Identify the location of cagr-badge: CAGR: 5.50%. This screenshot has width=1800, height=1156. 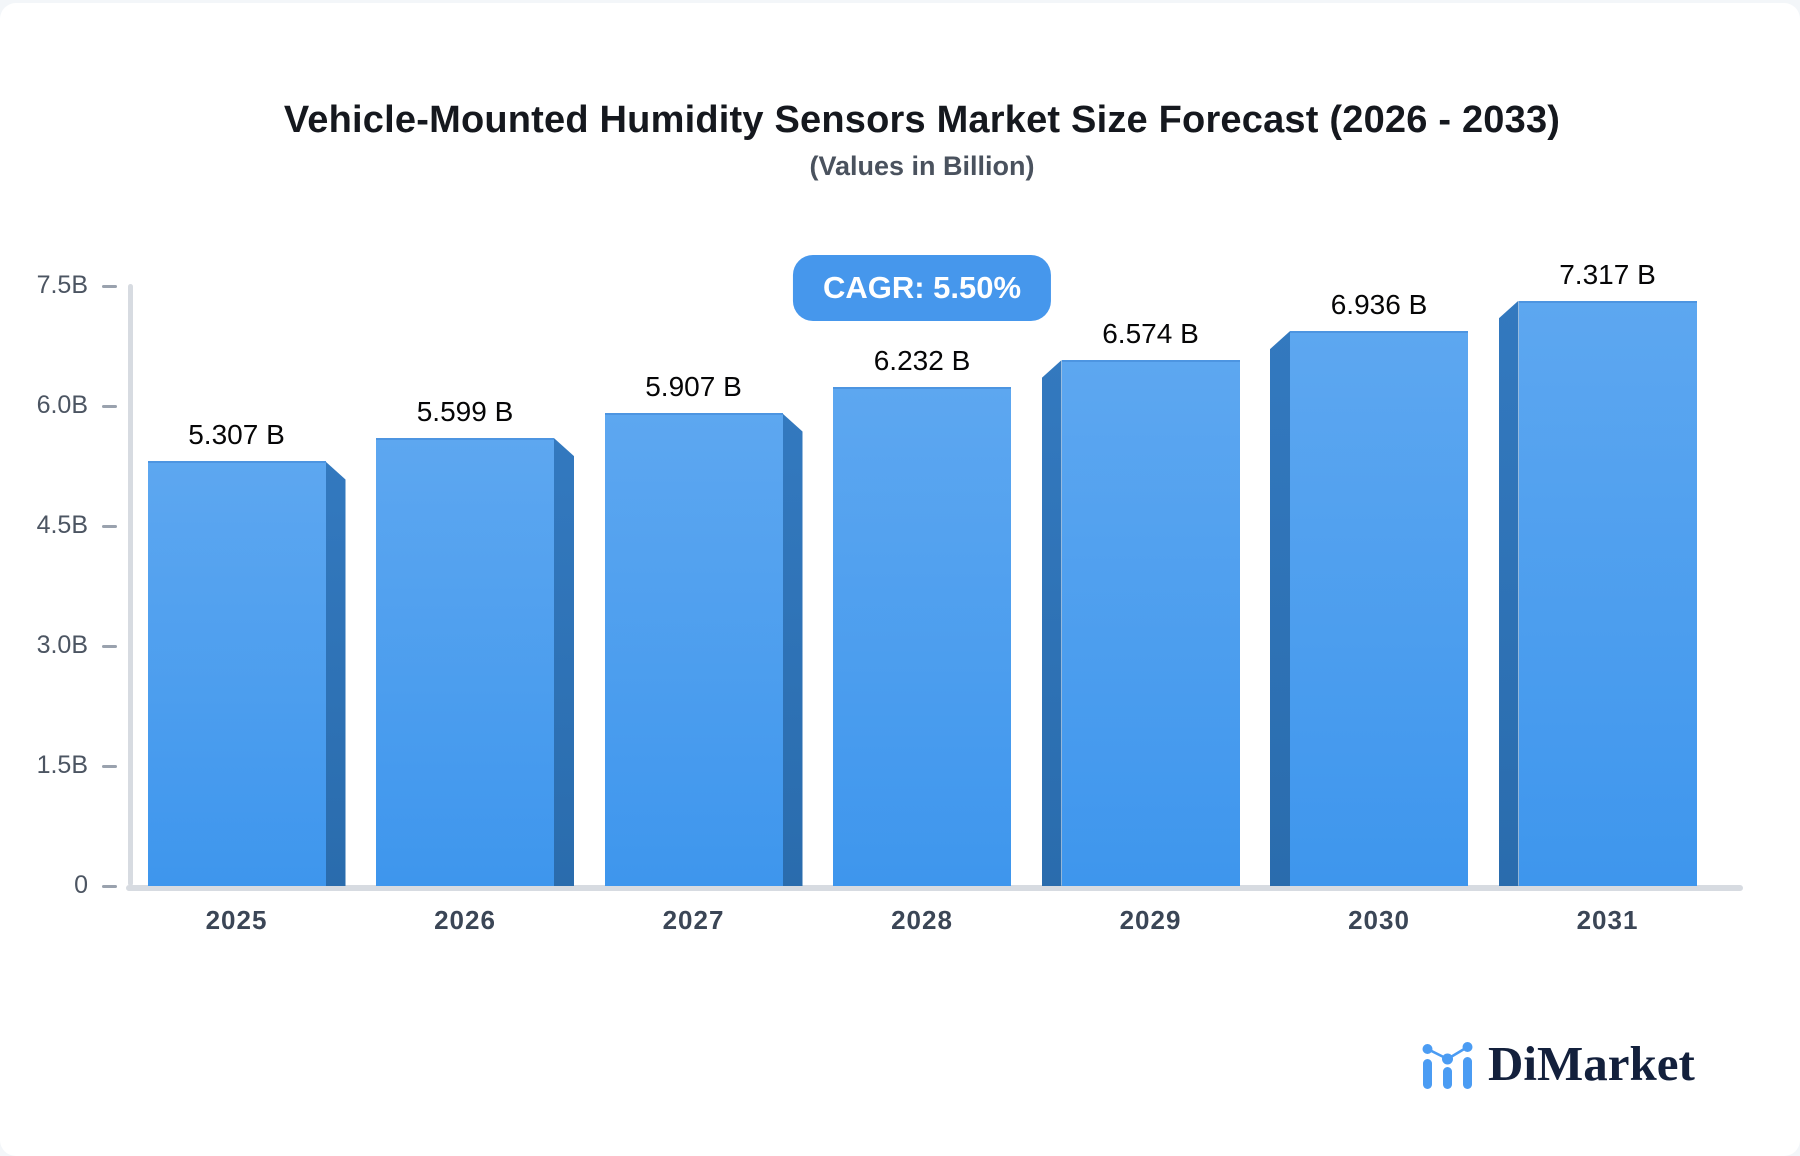
(922, 288).